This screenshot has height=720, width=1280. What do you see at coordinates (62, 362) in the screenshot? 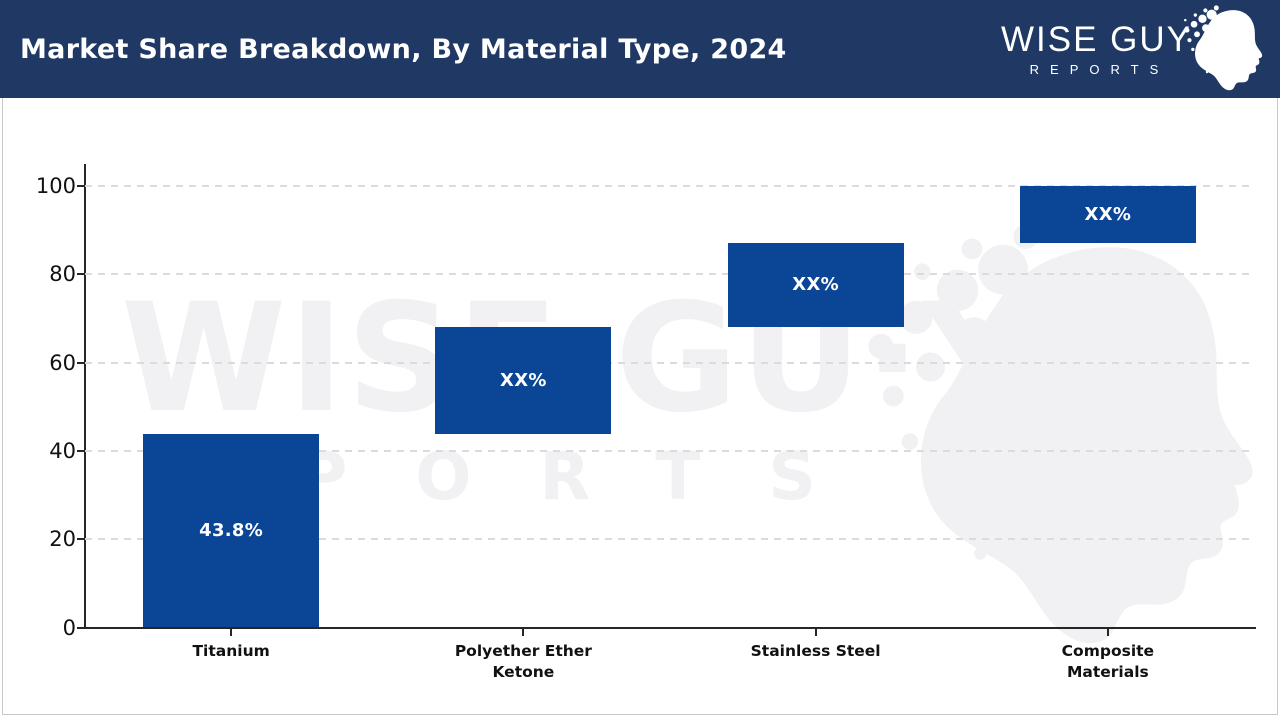
I see `y-tick-label: 60` at bounding box center [62, 362].